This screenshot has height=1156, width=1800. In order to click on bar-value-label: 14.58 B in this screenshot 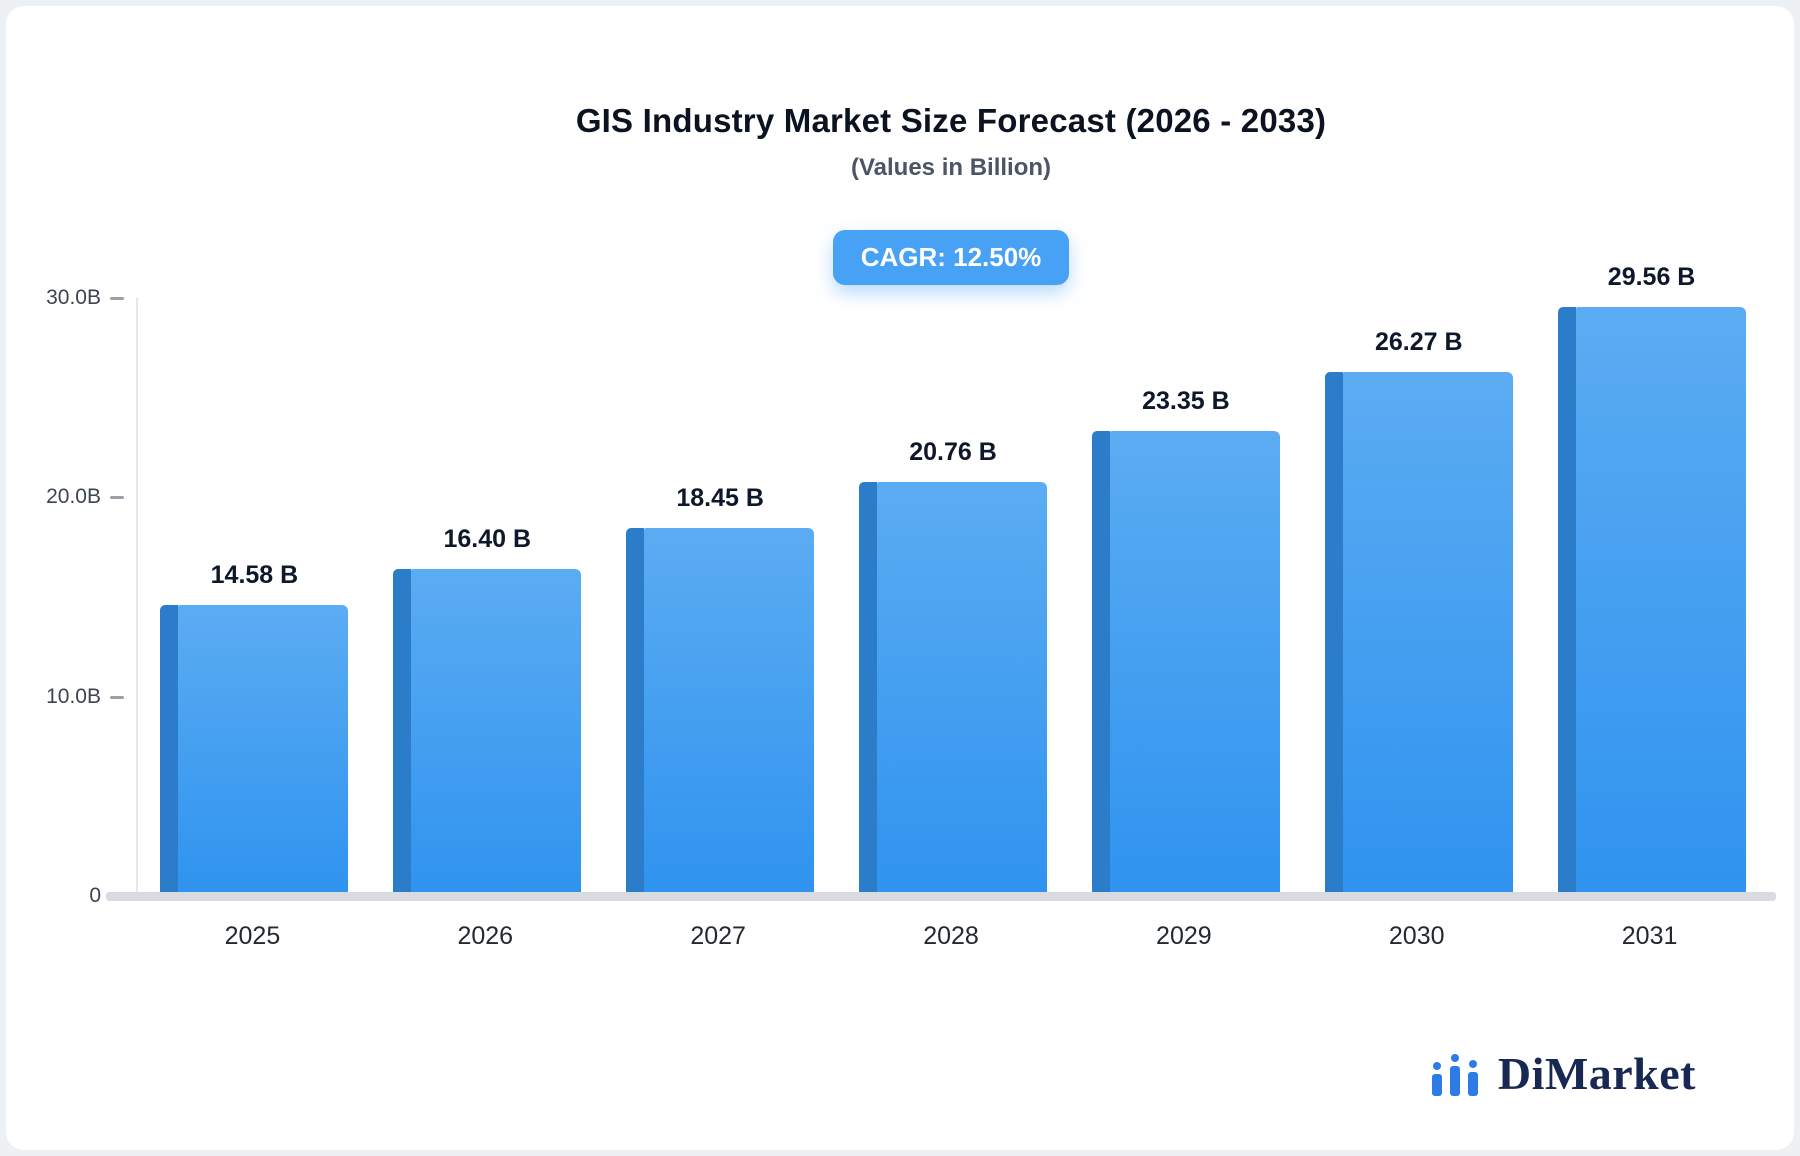, I will do `click(254, 575)`.